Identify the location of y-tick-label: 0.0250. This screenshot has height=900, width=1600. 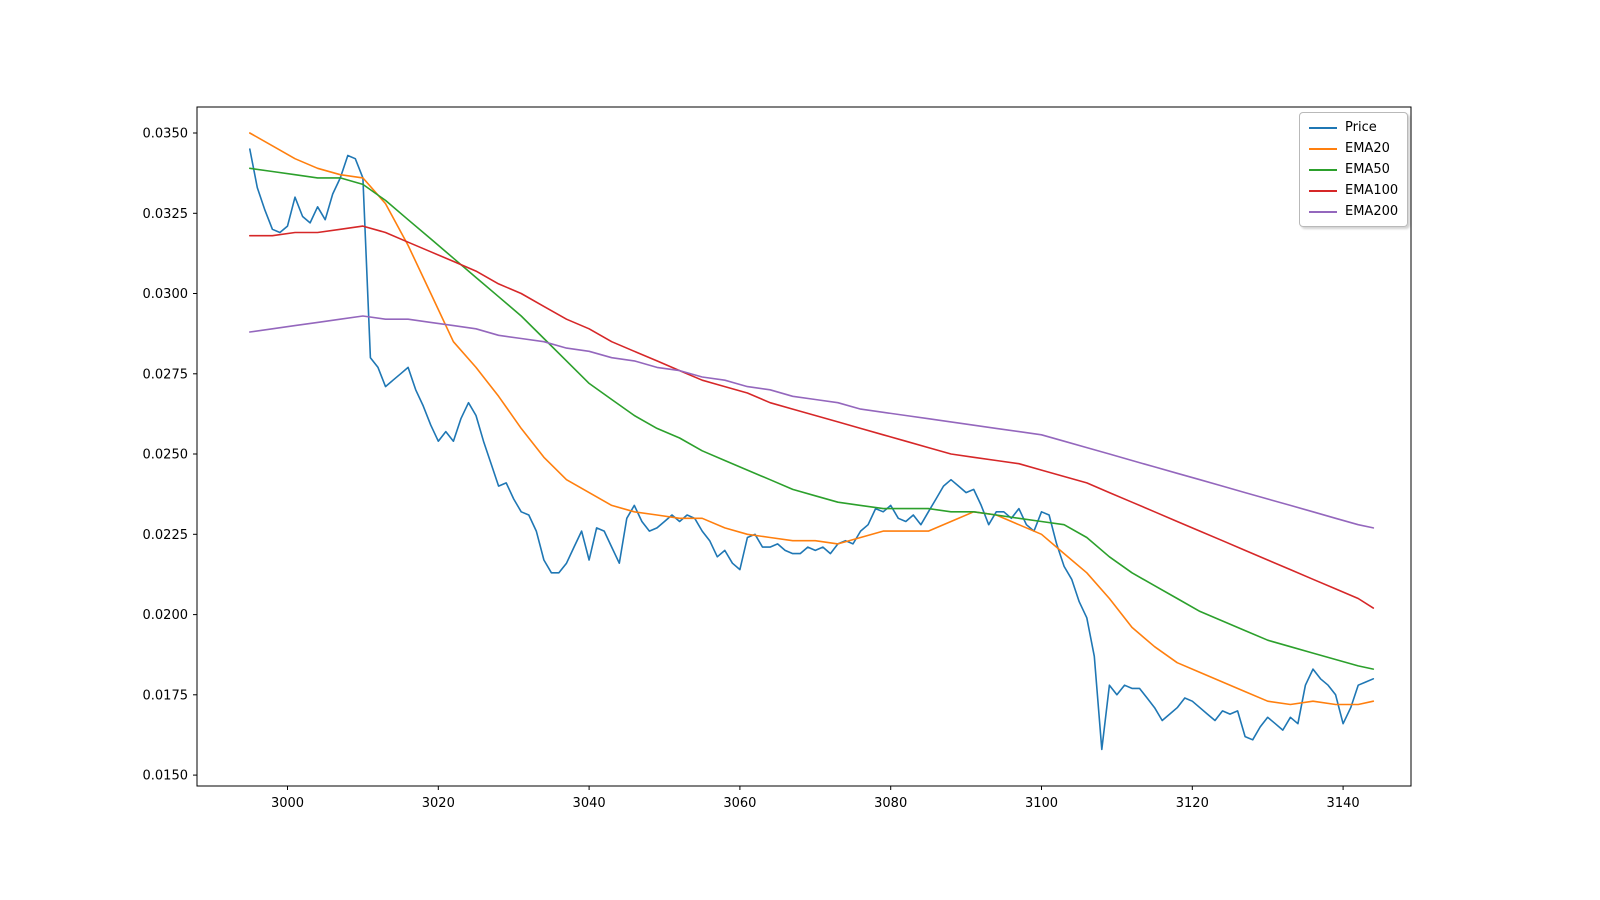
(166, 455).